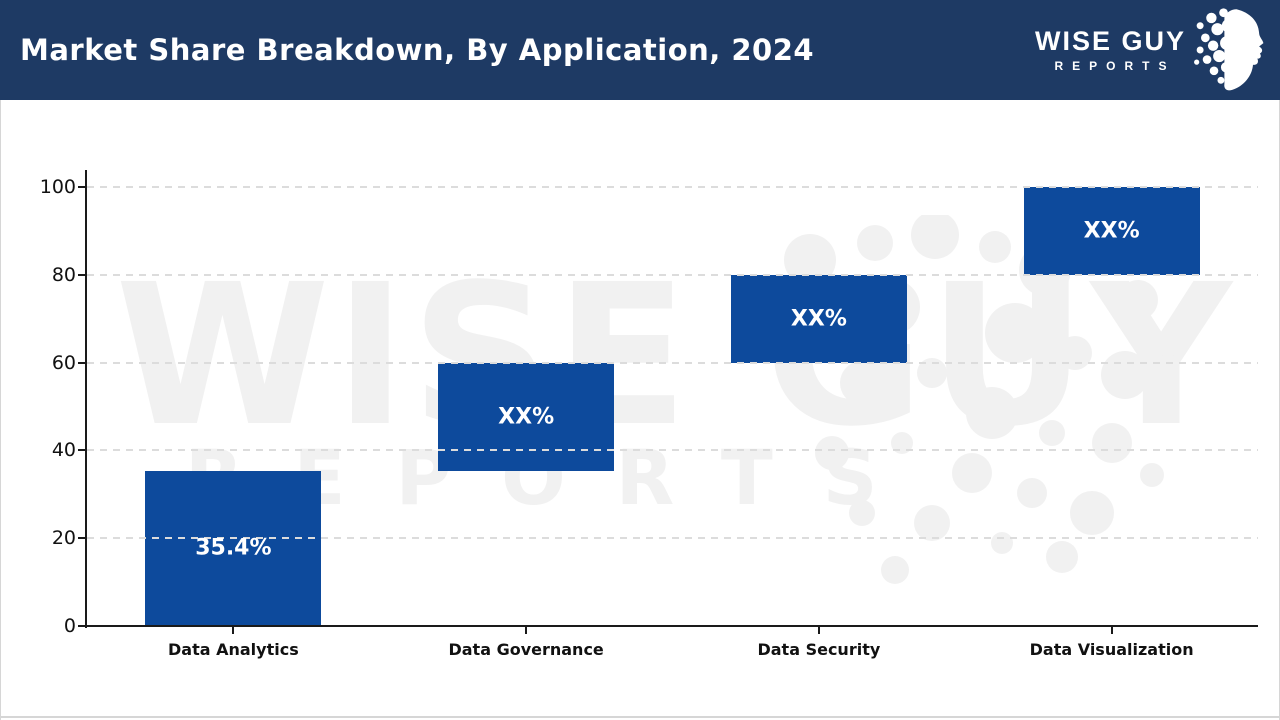 The width and height of the screenshot is (1280, 720). I want to click on logo-text: WISE GUY REPORTS, so click(1110, 49).